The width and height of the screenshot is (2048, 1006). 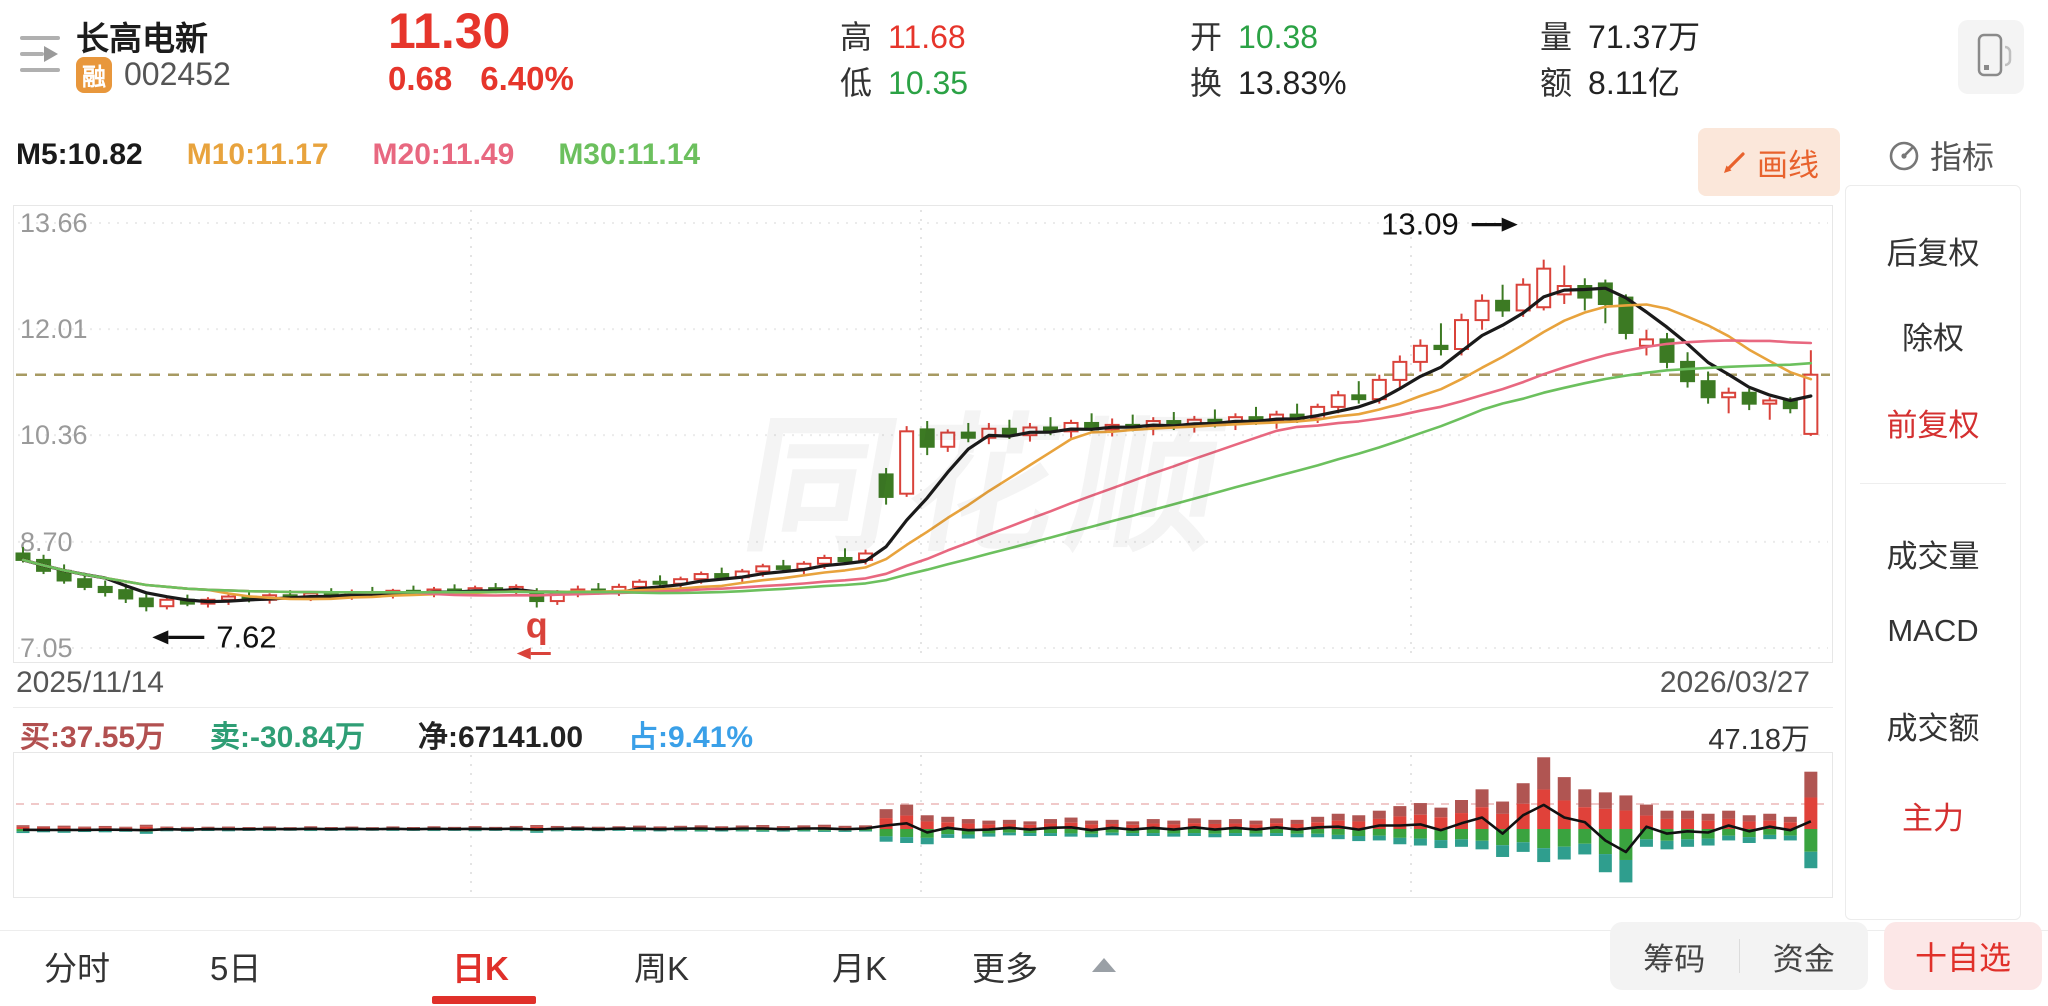 I want to click on chips-funds-group: 筹码 资金, so click(x=1739, y=956).